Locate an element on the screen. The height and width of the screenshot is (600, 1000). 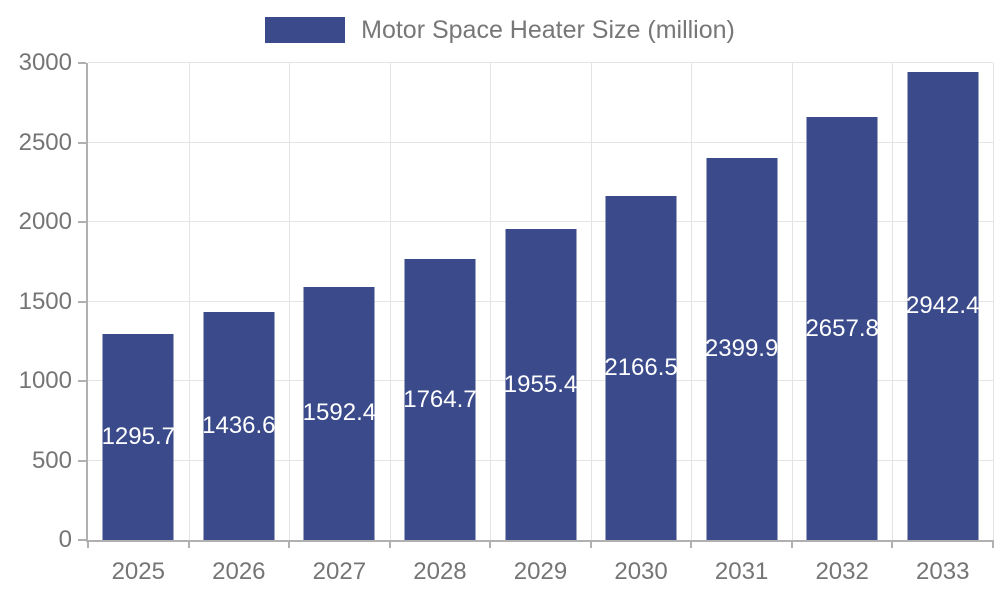
bar-value-label: 2399.9 is located at coordinates (741, 349).